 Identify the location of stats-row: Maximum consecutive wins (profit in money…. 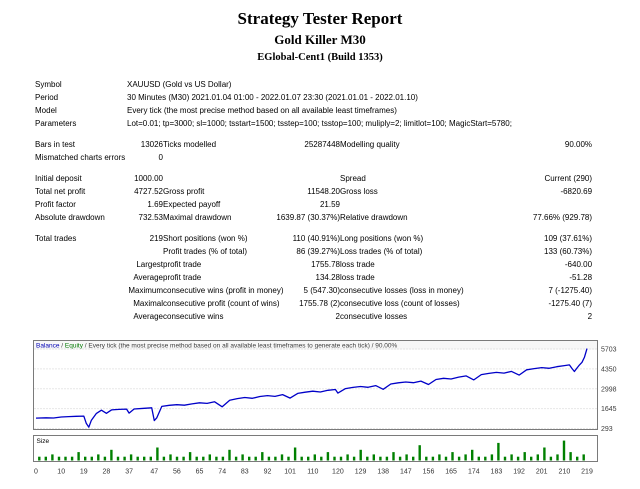
(313, 290).